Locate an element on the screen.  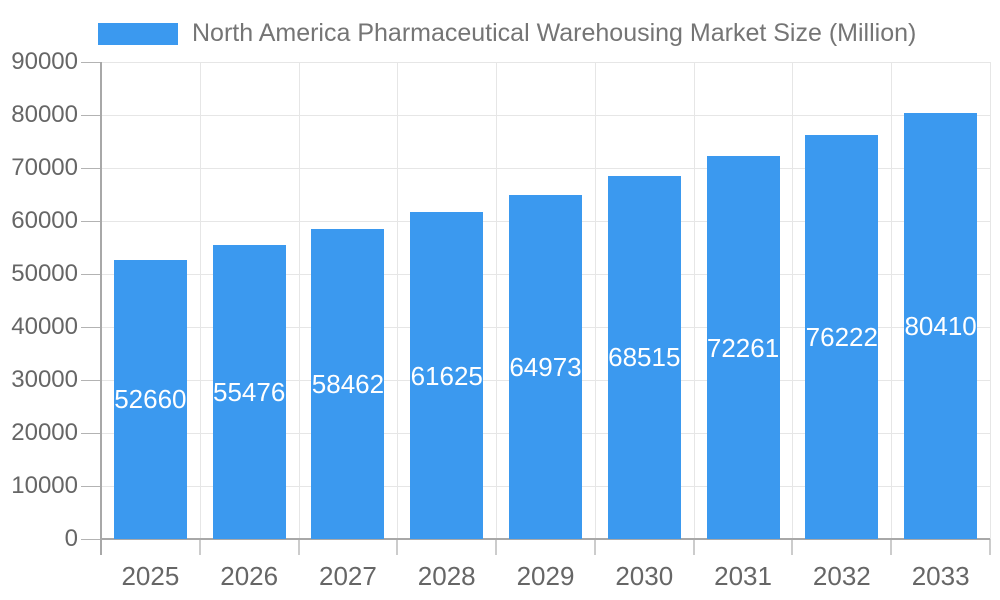
y-axis-tick-label: 60000 is located at coordinates (44, 220).